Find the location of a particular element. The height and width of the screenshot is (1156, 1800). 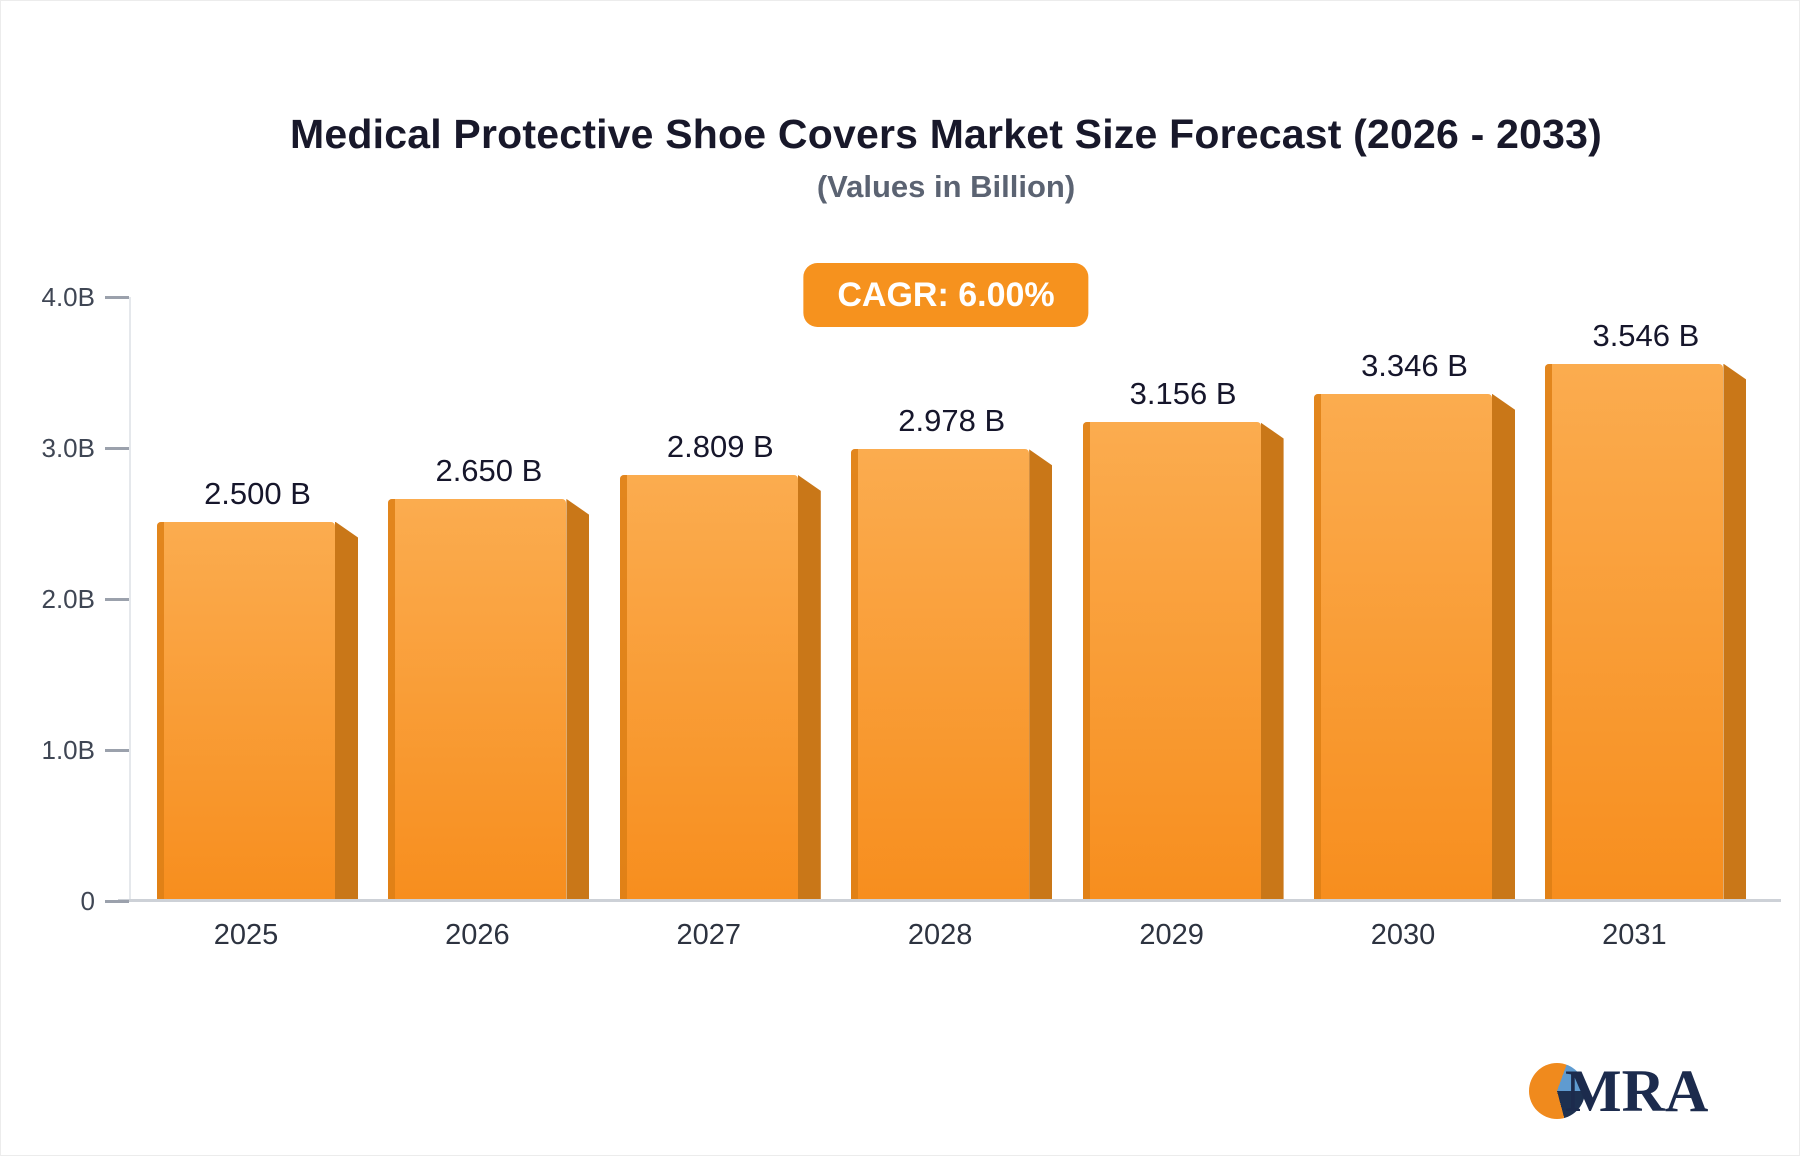

bar-group-2026: 2.650 B is located at coordinates (489, 676).